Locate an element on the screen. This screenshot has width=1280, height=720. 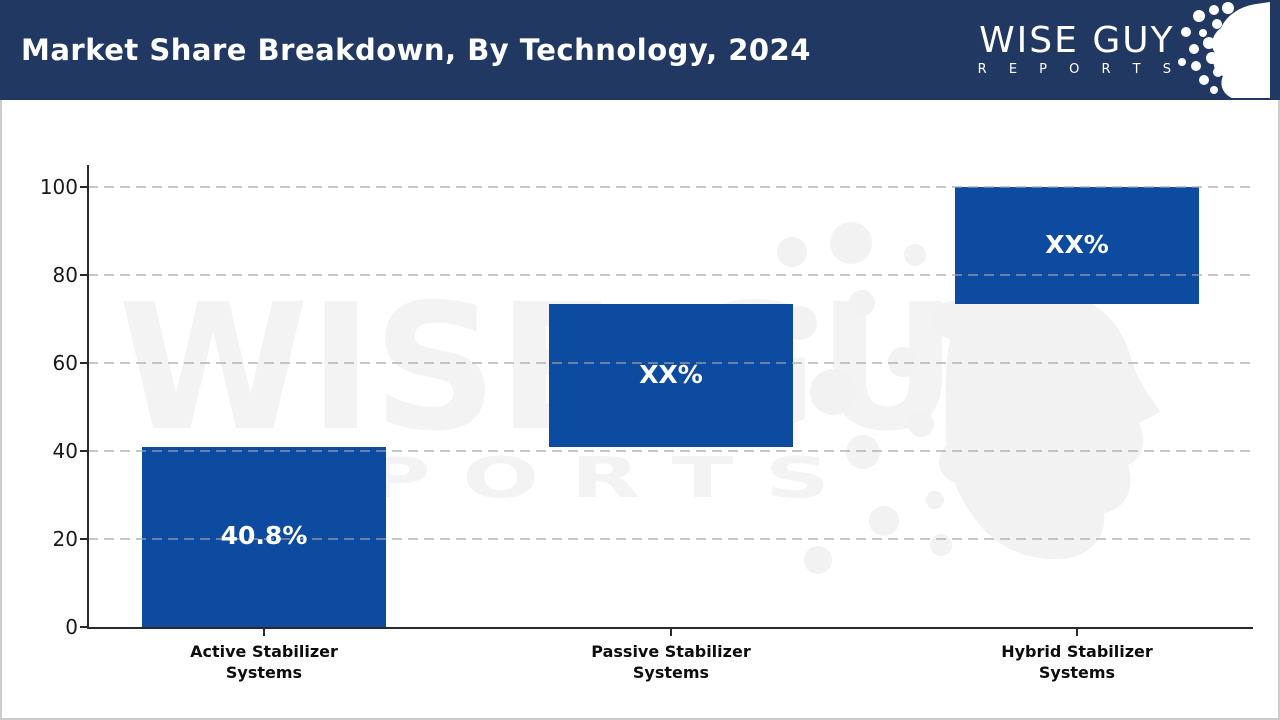
x-category-label: Passive Stabilizer Systems is located at coordinates (671, 662).